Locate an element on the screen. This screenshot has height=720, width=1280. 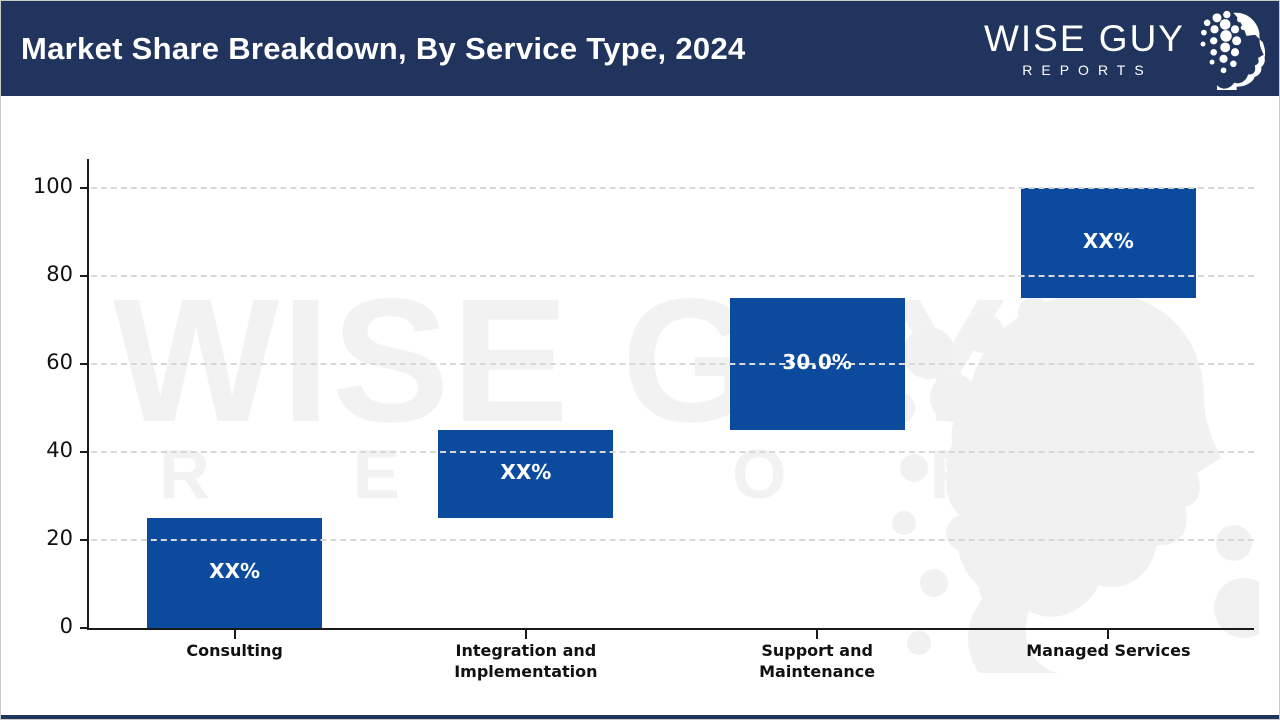
x-category-label: Support and Maintenance is located at coordinates (817, 661).